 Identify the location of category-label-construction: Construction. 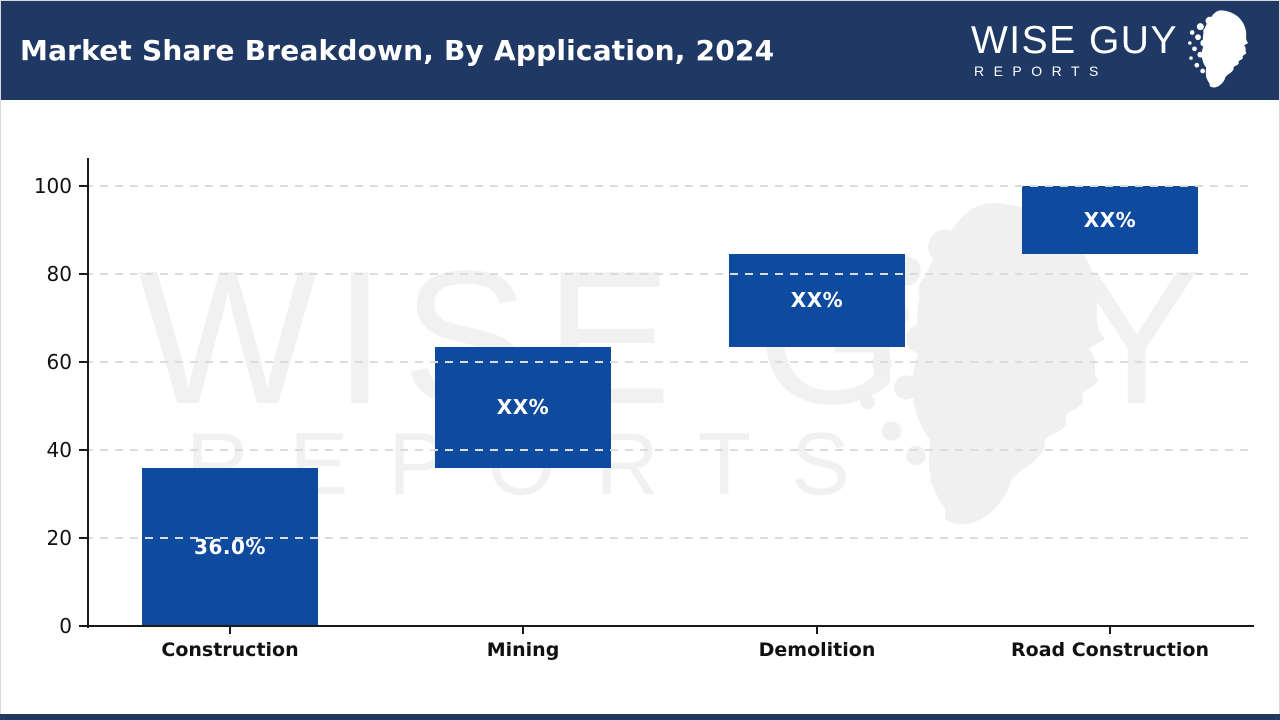
(230, 650).